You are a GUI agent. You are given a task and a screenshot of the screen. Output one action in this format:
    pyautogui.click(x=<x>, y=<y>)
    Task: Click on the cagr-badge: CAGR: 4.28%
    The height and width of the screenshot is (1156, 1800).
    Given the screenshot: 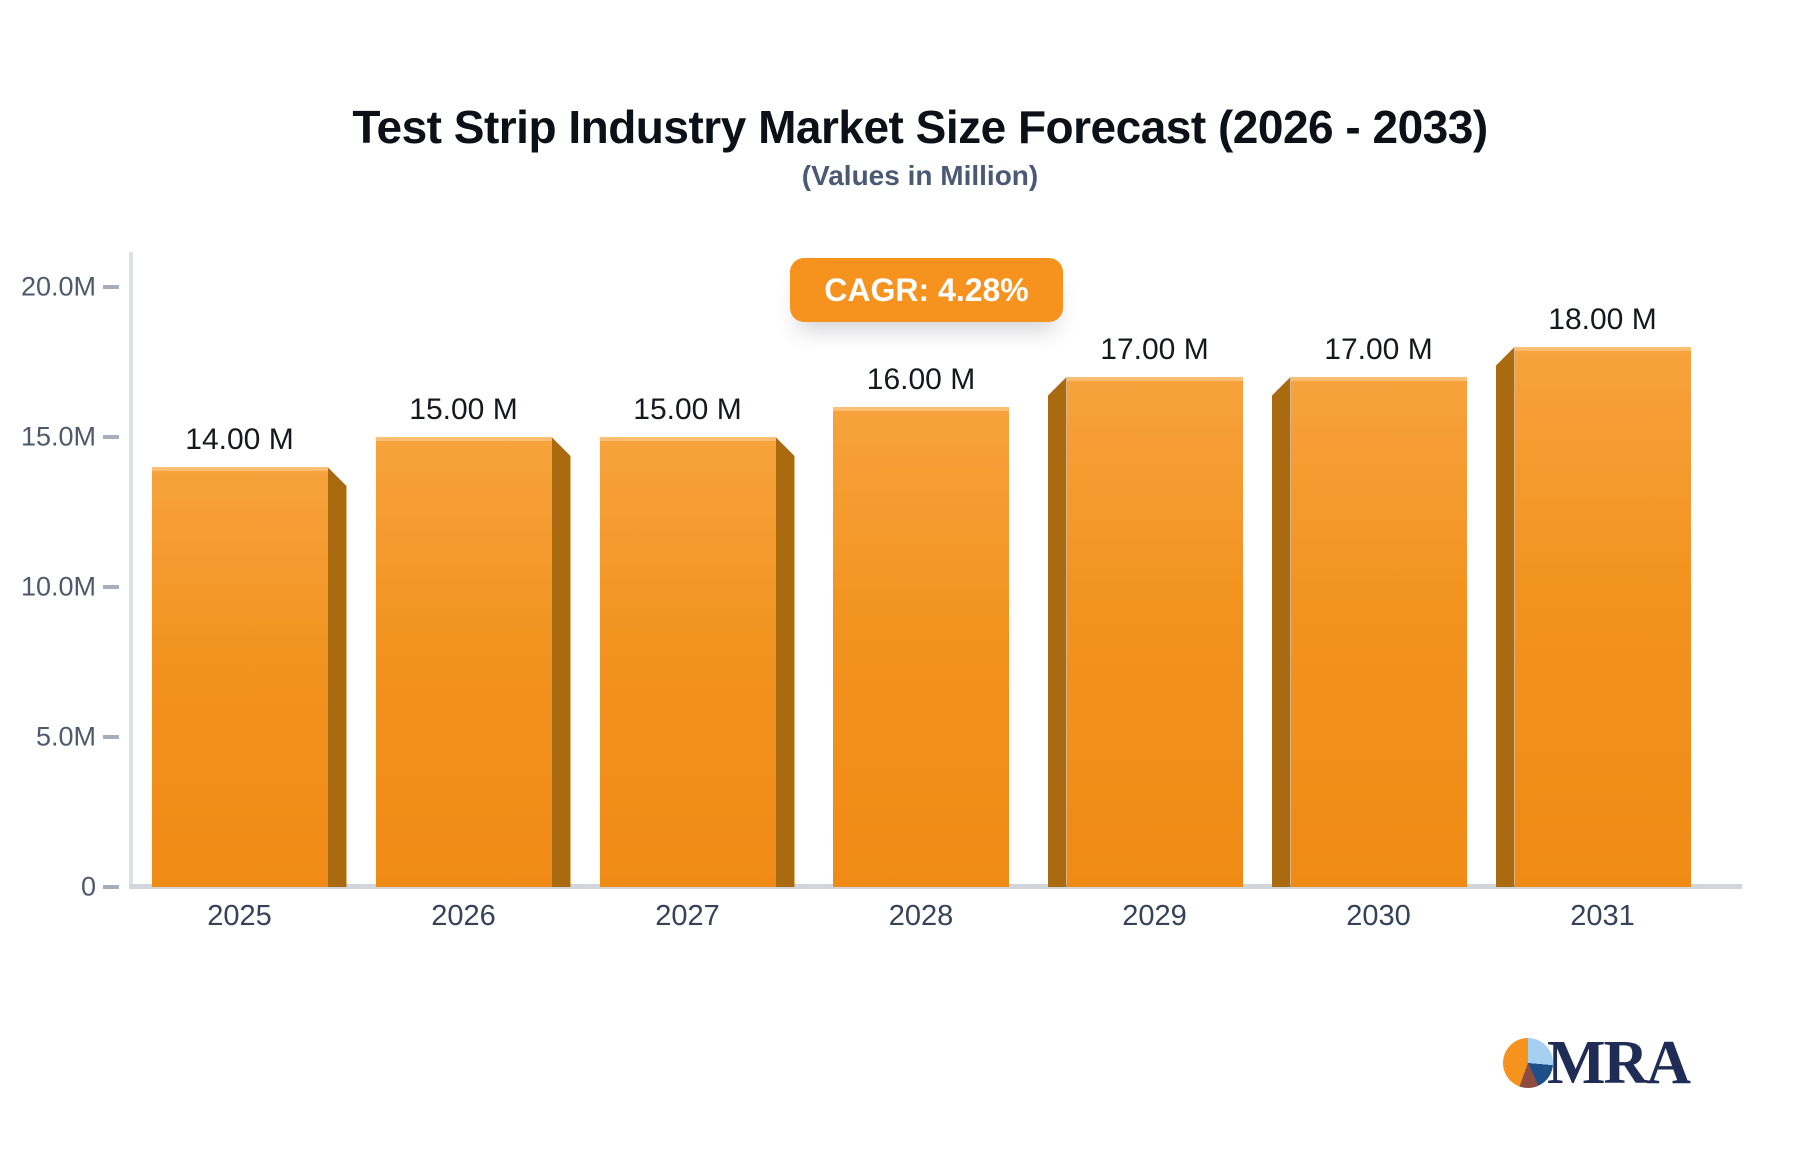 What is the action you would take?
    pyautogui.click(x=926, y=290)
    